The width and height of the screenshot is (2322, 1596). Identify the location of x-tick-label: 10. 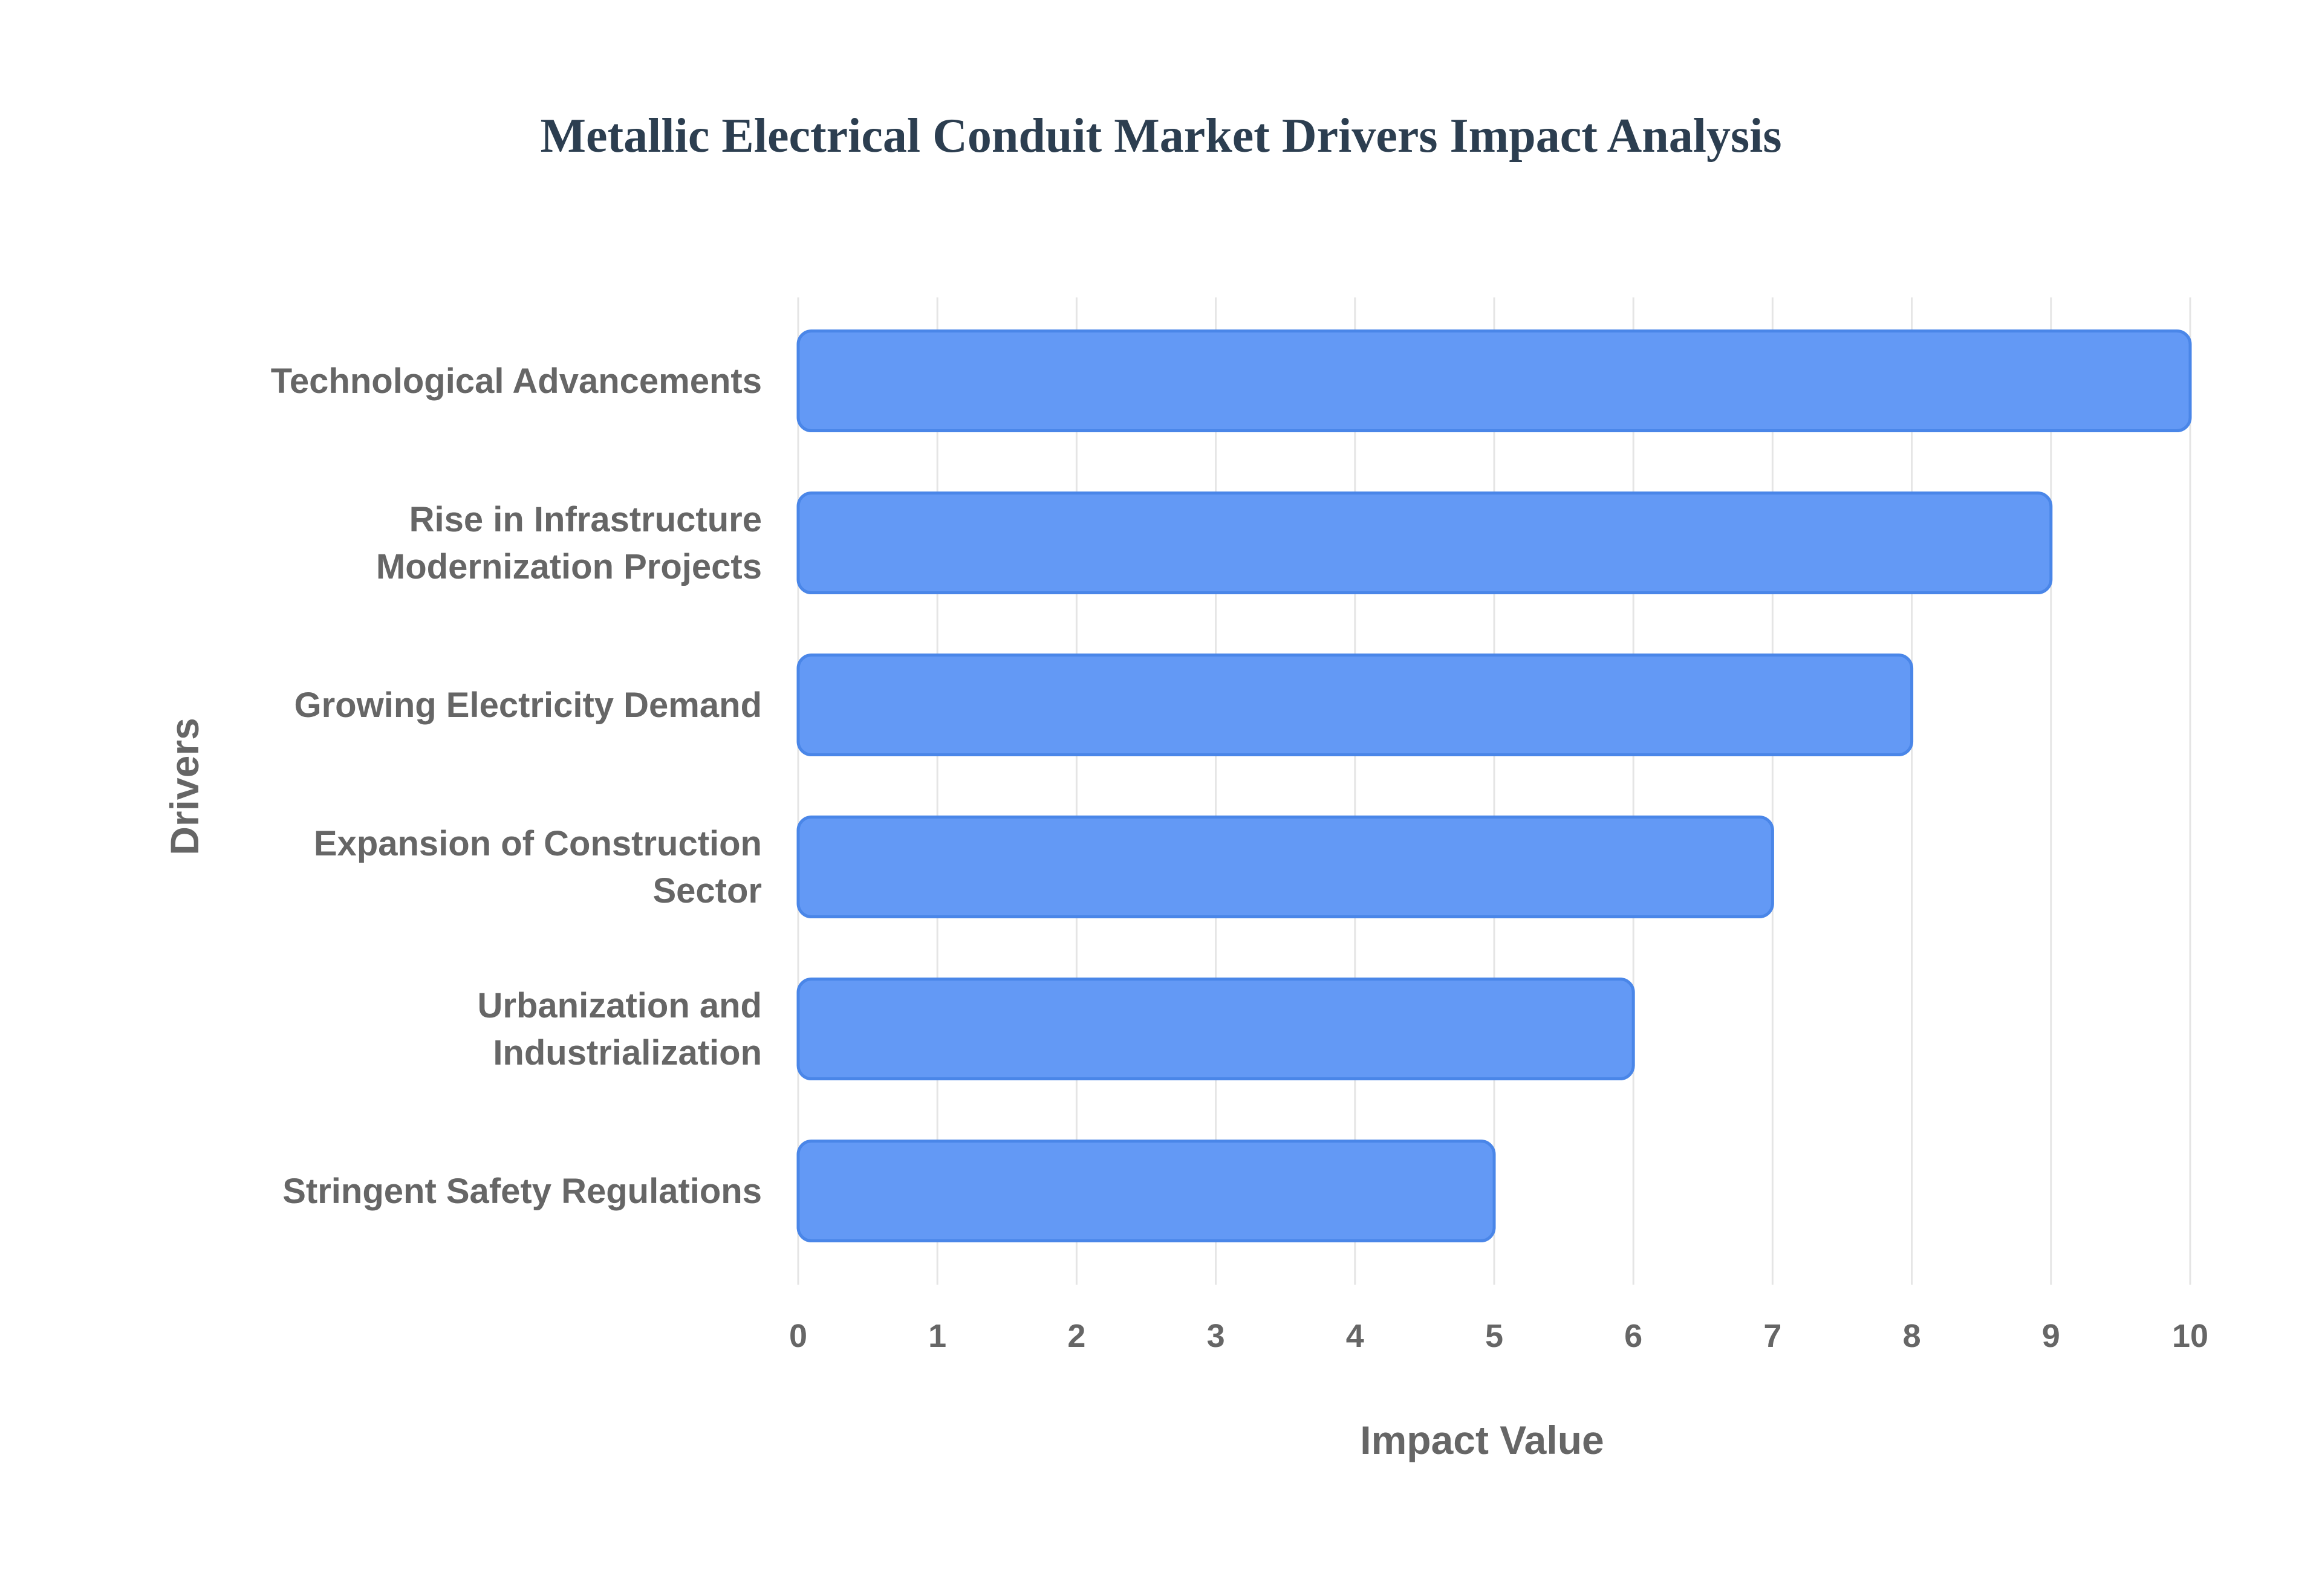
(2190, 1336).